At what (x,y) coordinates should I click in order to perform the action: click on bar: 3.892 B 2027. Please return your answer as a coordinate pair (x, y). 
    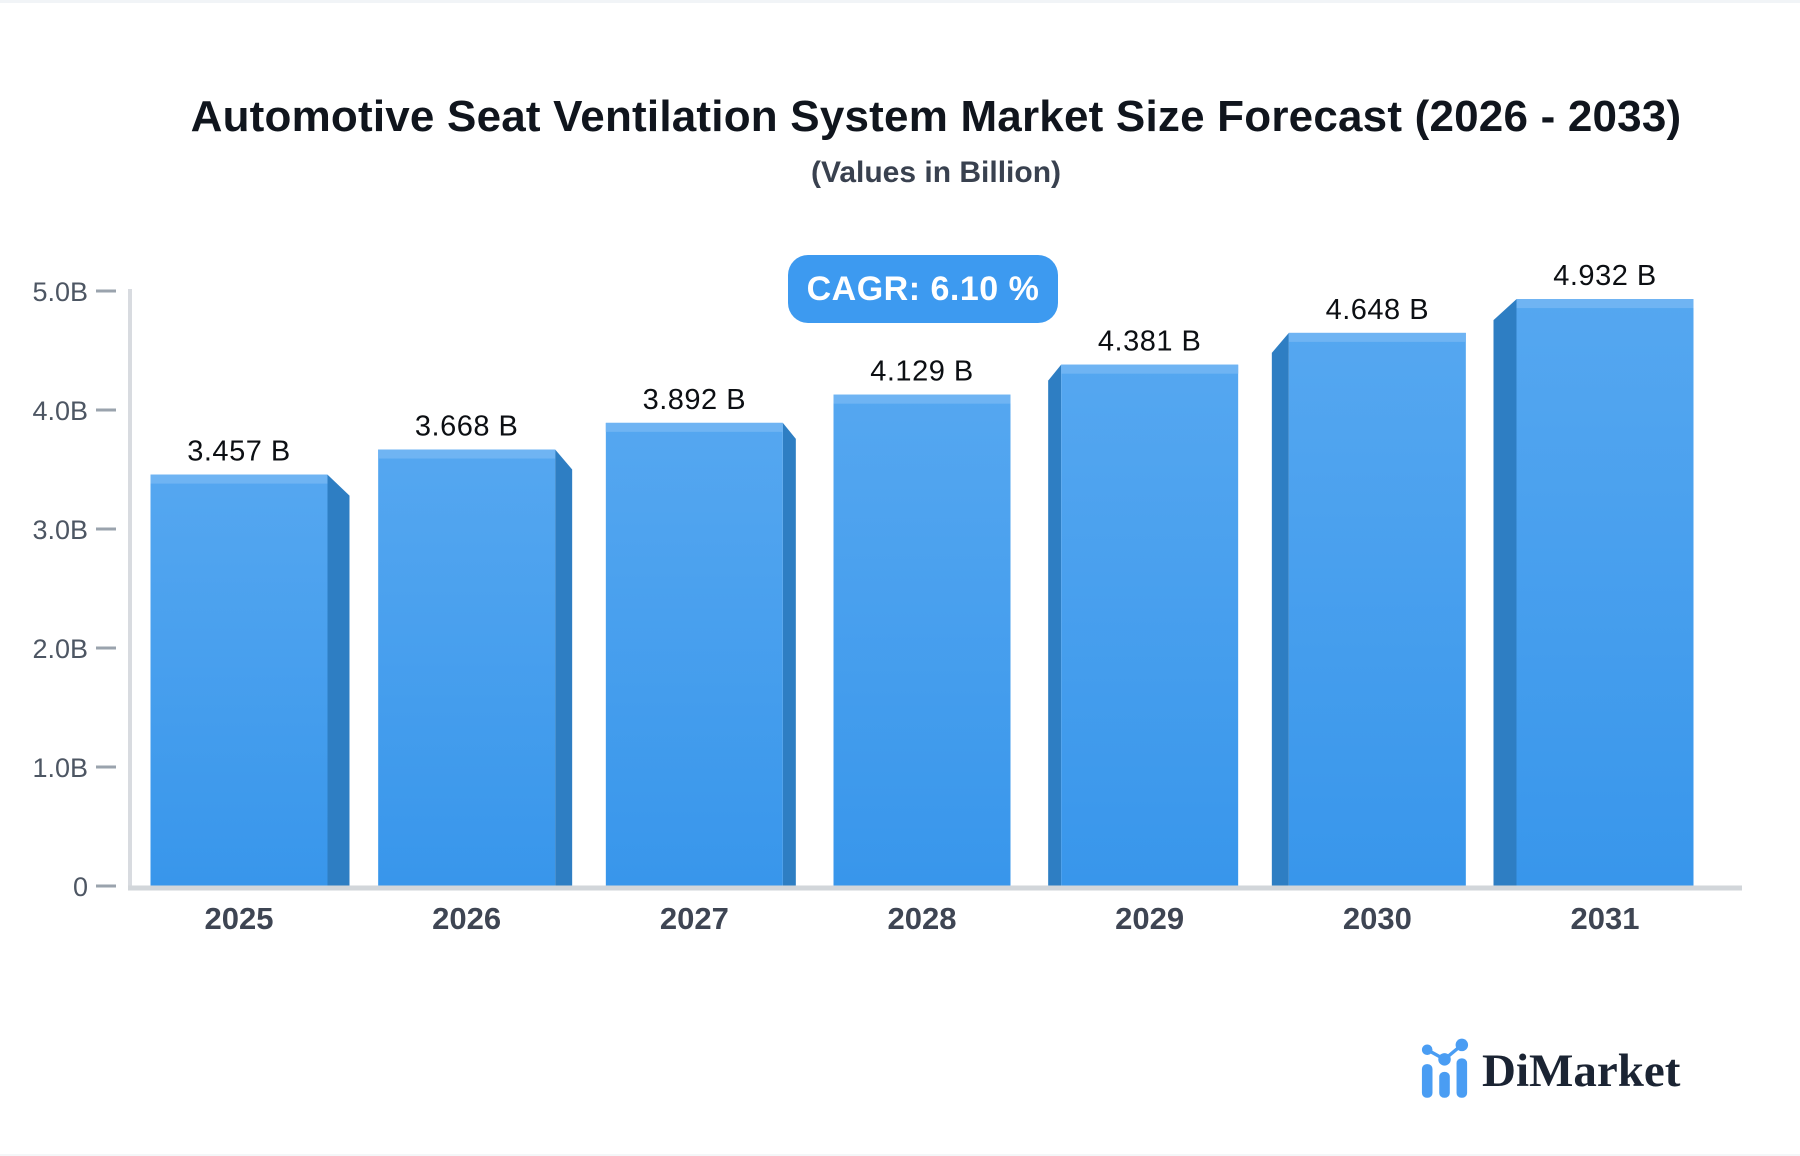
    Looking at the image, I should click on (700, 660).